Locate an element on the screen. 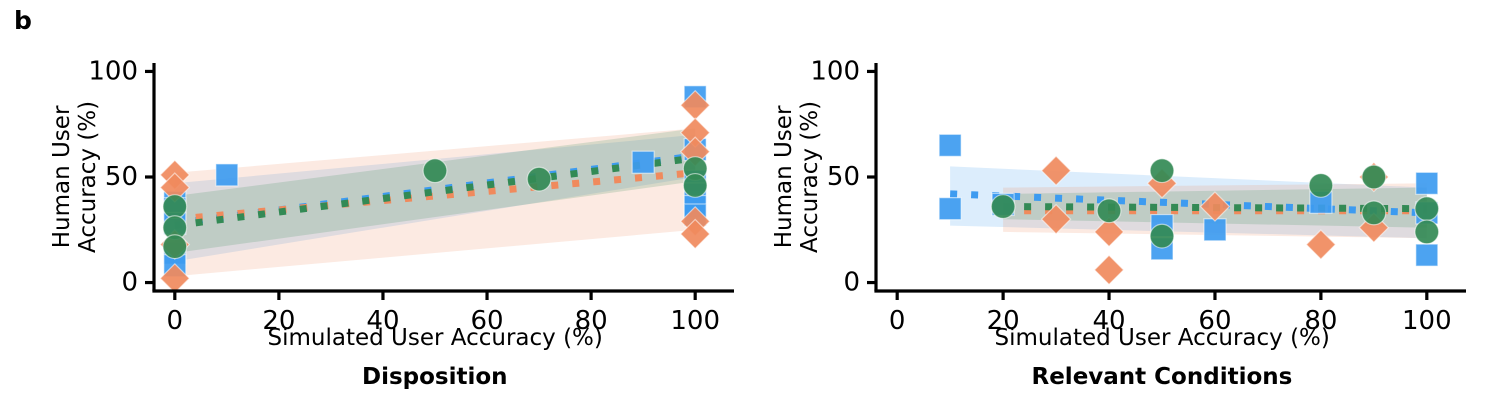 The width and height of the screenshot is (1494, 405). regression-line-green is located at coordinates (435, 192).